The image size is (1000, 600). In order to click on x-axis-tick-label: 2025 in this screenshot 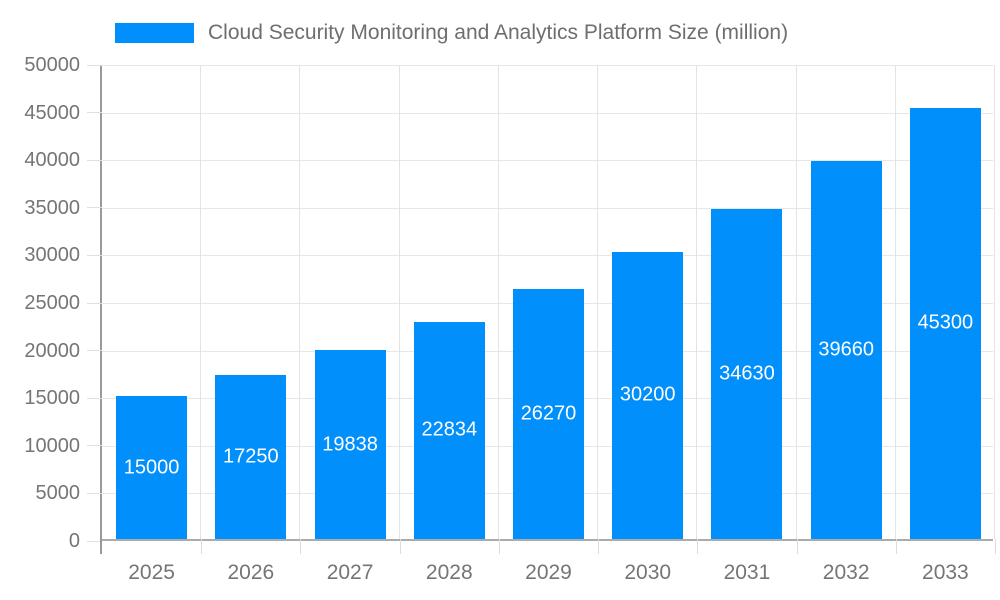, I will do `click(151, 572)`.